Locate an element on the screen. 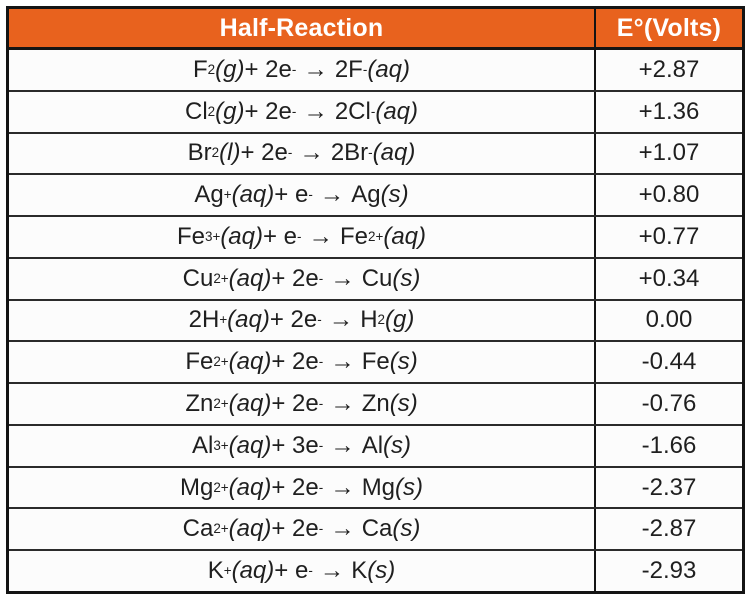 The image size is (751, 600). header-half-reaction: Half-Reaction is located at coordinates (302, 28).